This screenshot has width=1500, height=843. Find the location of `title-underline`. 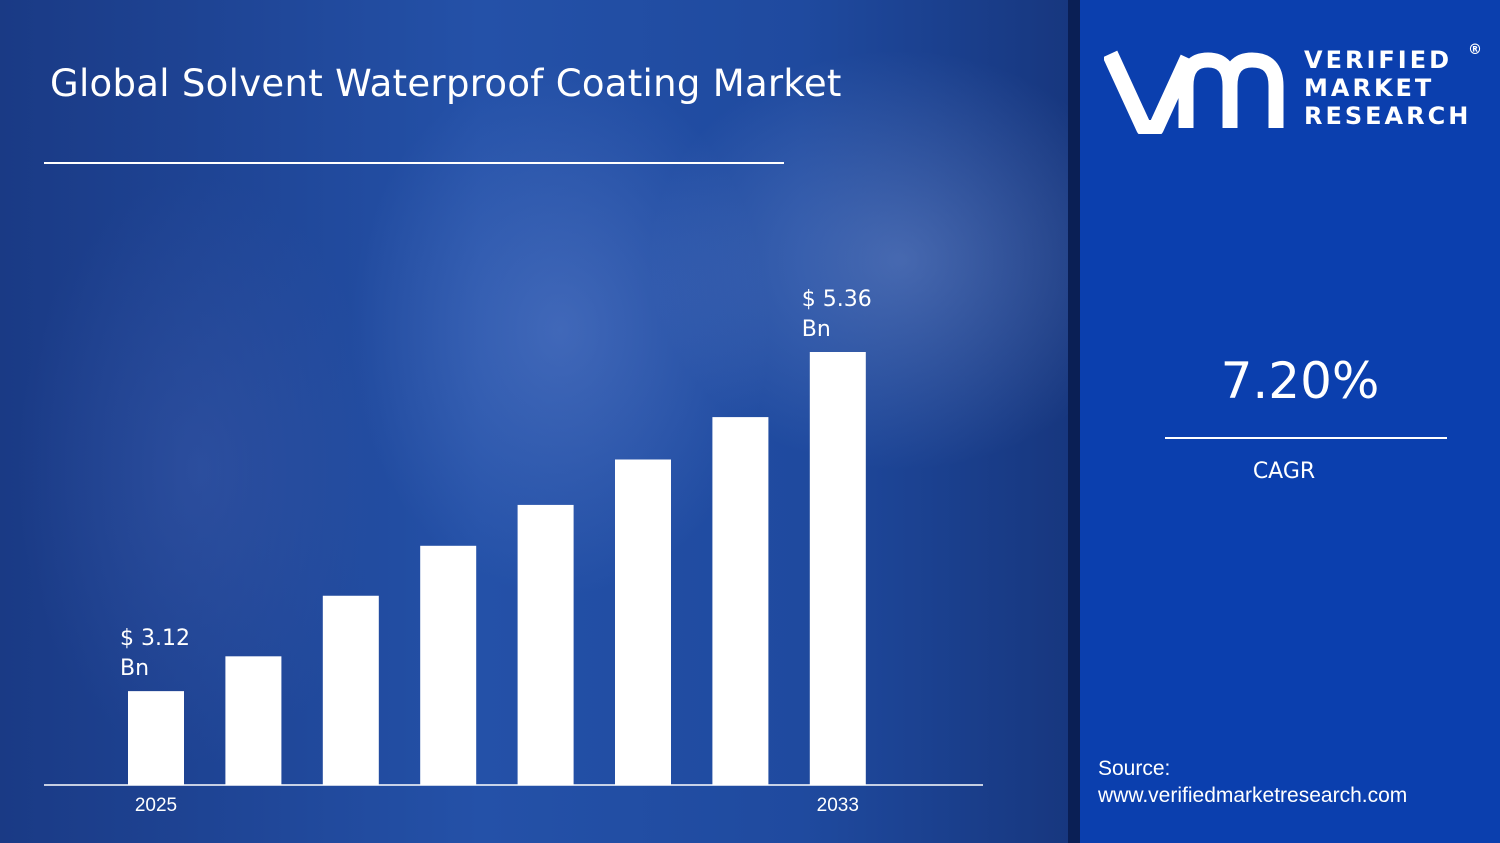

title-underline is located at coordinates (414, 163).